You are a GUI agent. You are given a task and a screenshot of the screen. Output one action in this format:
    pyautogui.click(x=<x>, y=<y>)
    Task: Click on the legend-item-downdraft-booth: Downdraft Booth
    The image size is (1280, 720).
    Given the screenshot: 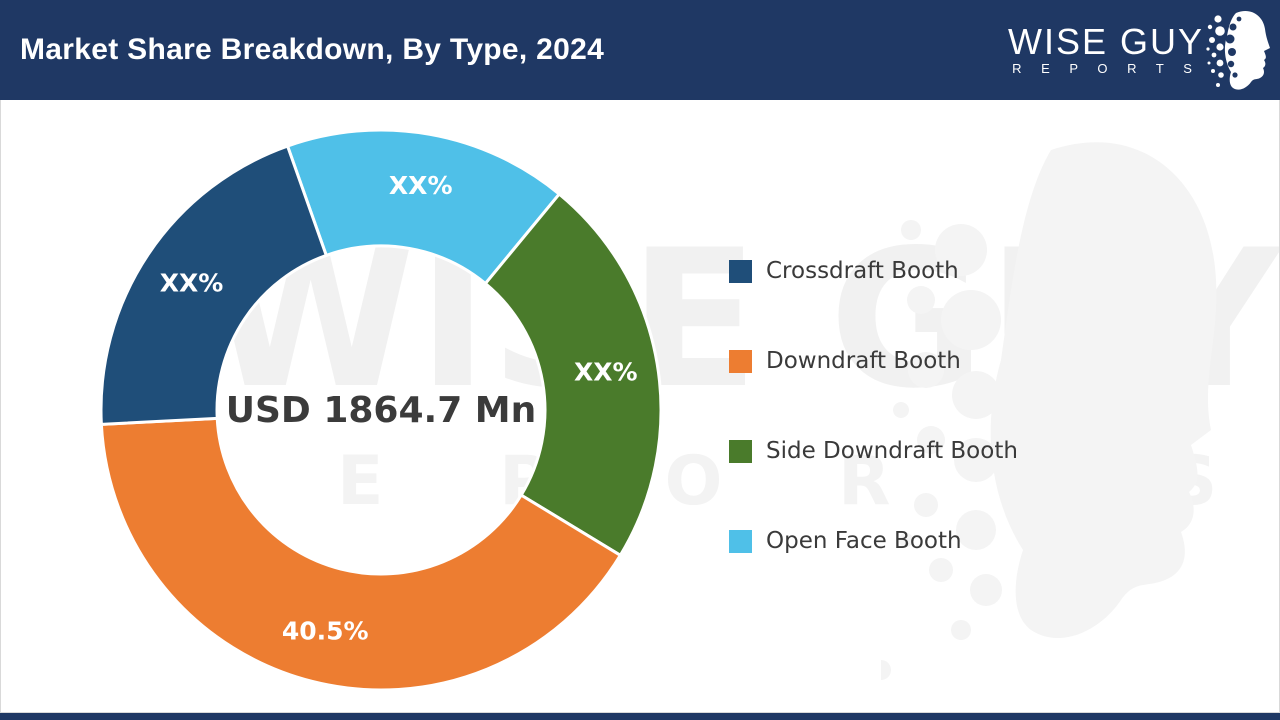 What is the action you would take?
    pyautogui.click(x=873, y=361)
    